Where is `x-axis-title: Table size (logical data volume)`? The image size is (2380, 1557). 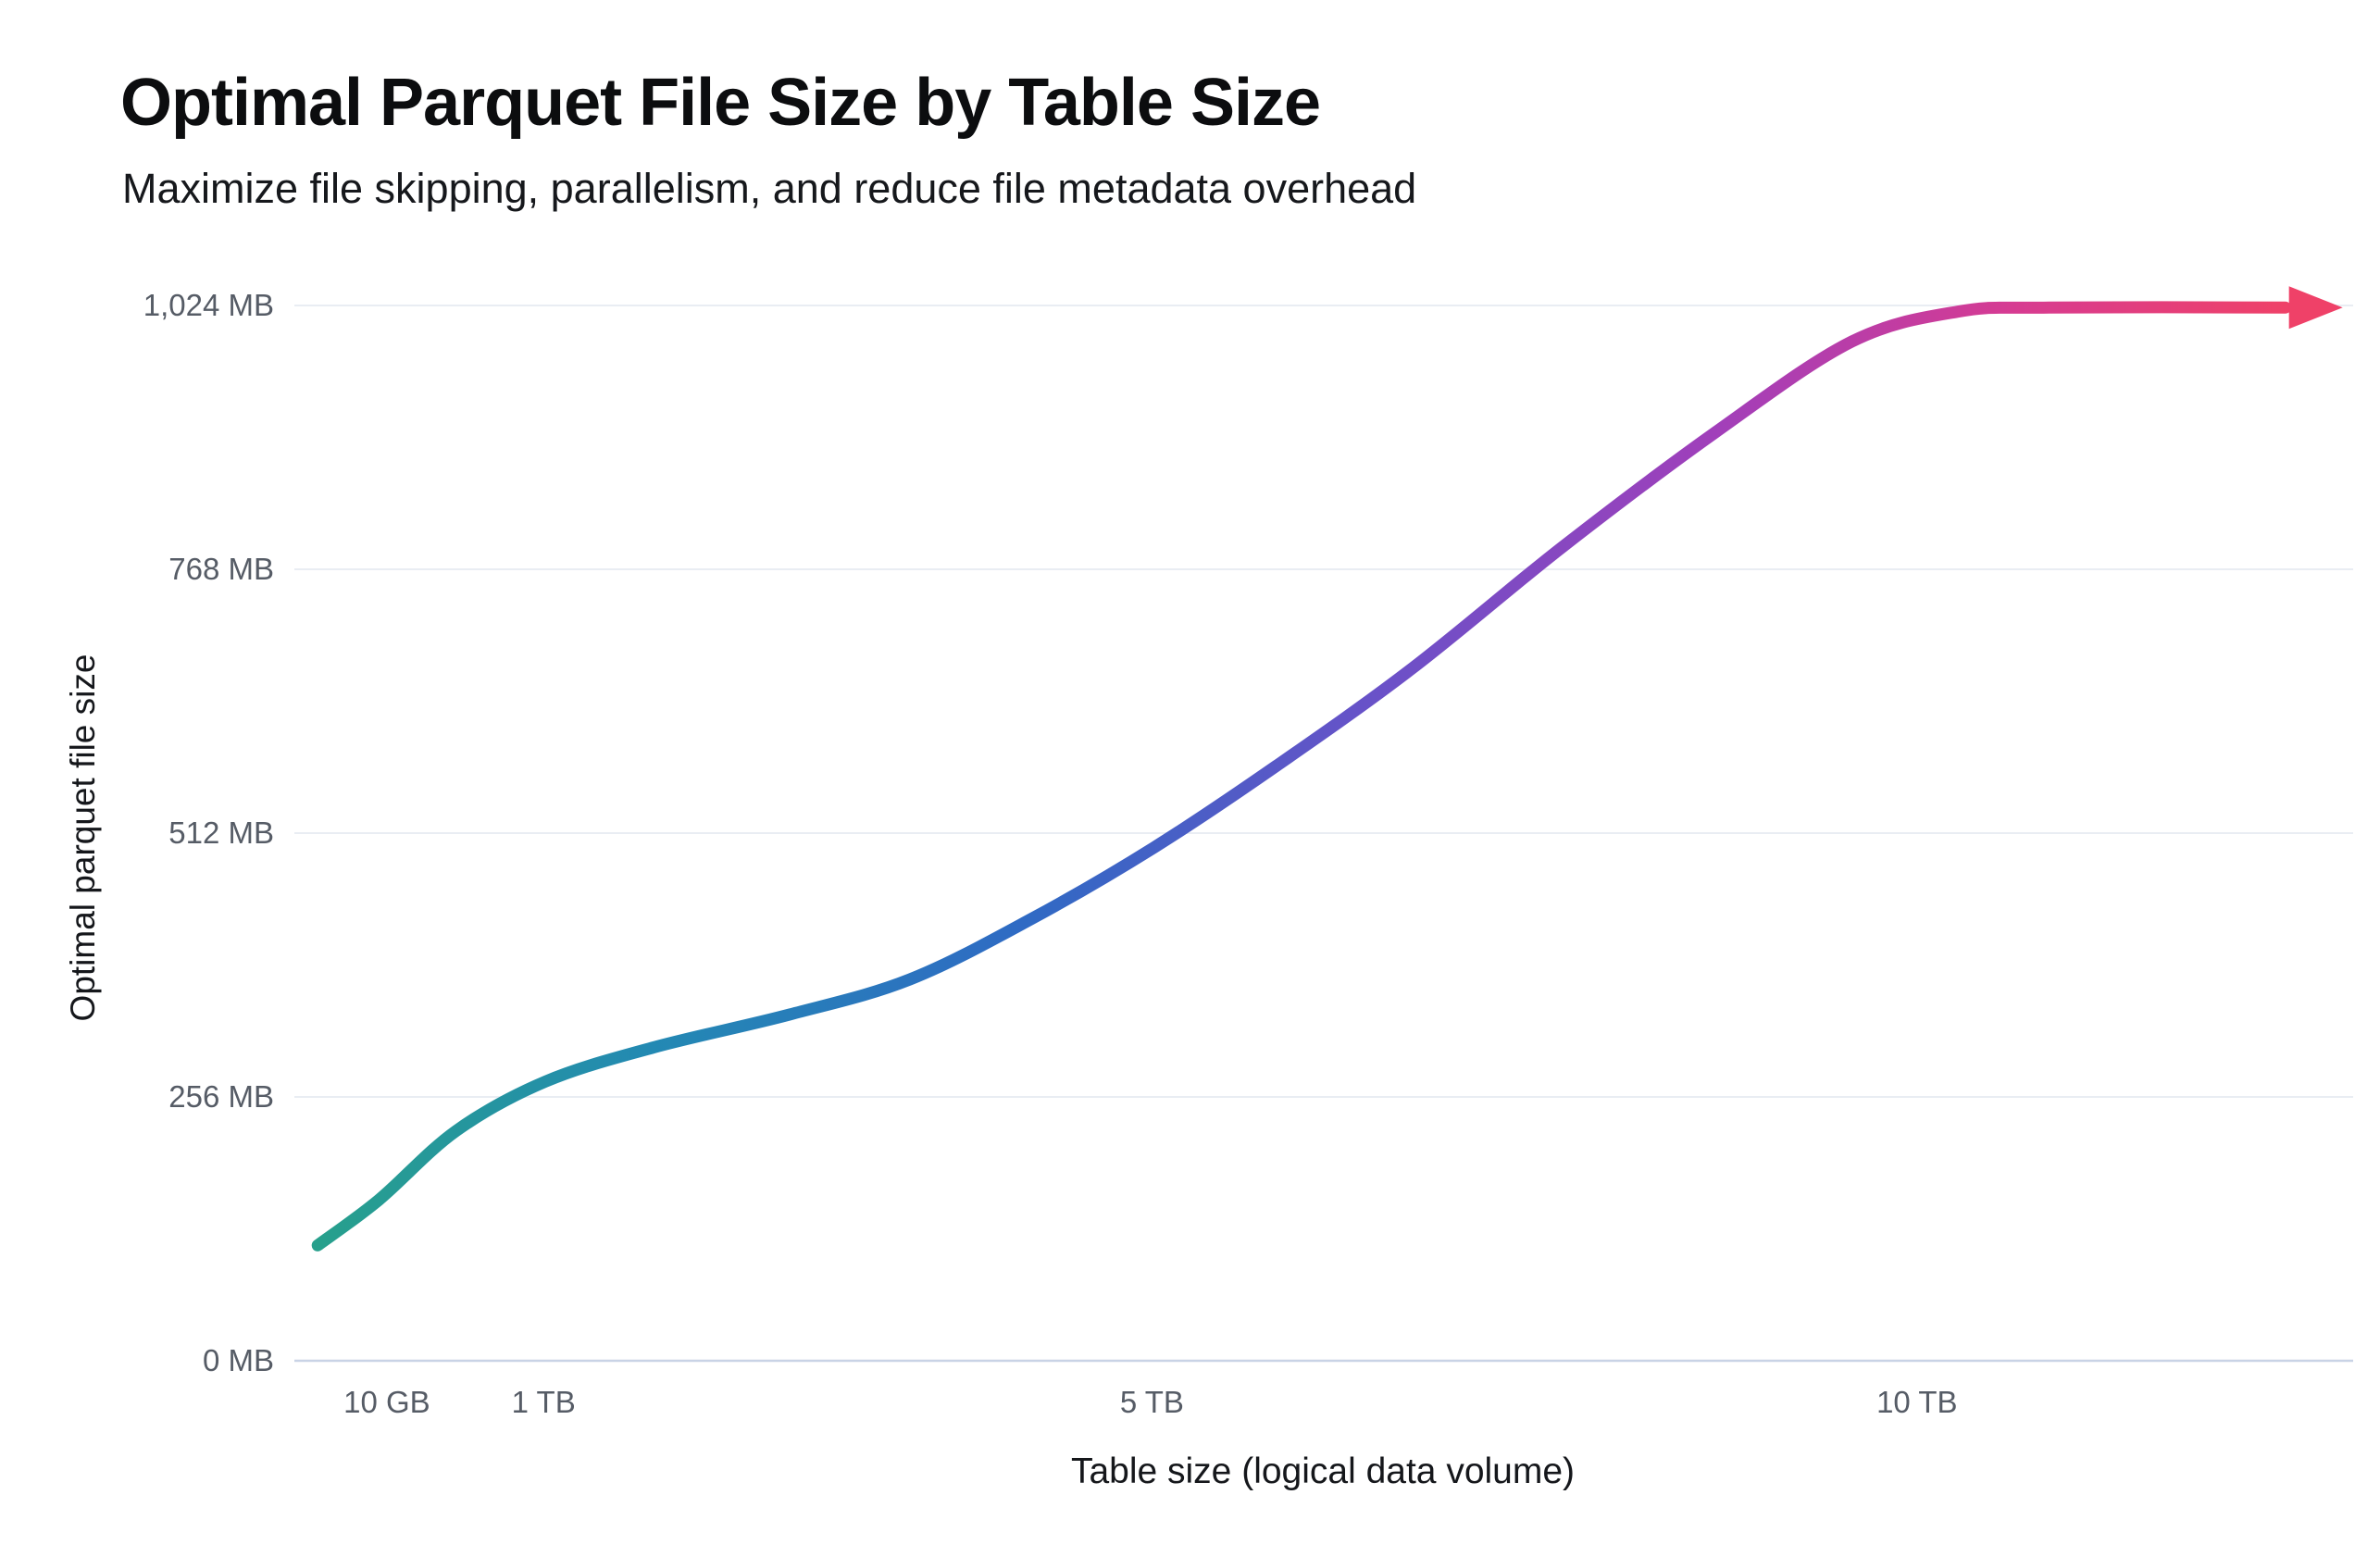 x-axis-title: Table size (logical data volume) is located at coordinates (1323, 1471).